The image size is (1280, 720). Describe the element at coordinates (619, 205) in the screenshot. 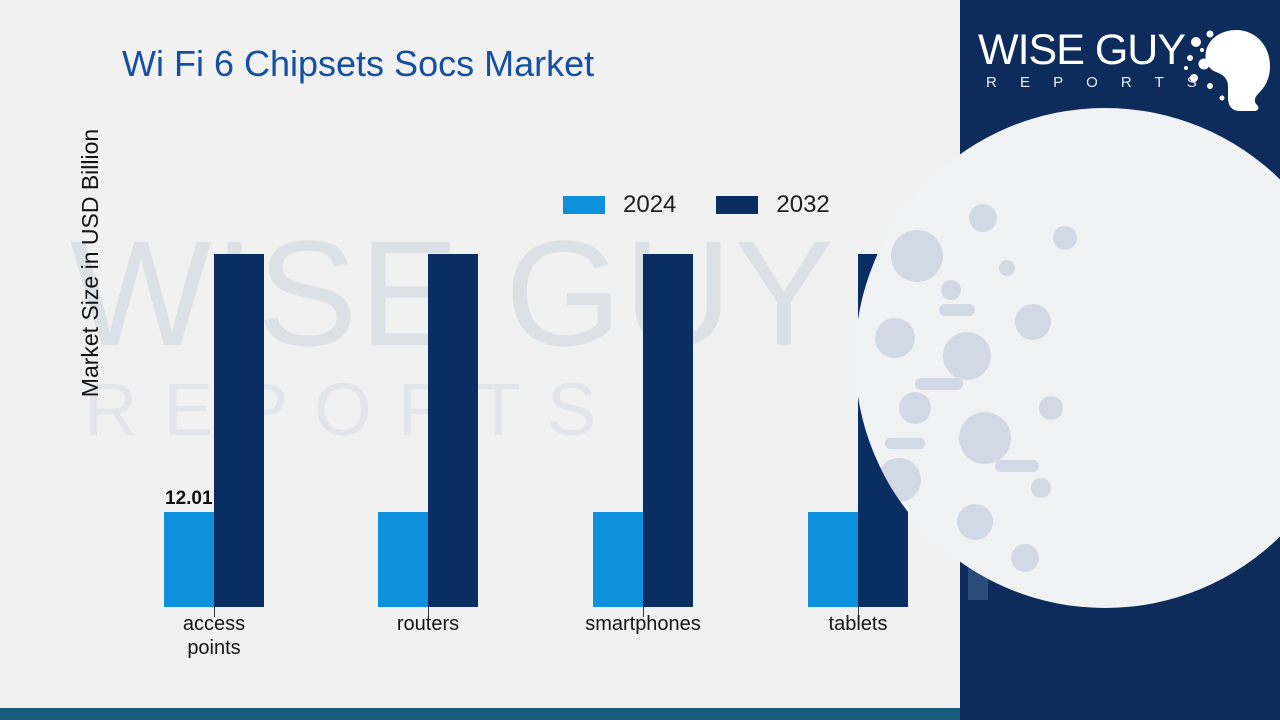

I see `legend-item-2024: 2024` at that location.